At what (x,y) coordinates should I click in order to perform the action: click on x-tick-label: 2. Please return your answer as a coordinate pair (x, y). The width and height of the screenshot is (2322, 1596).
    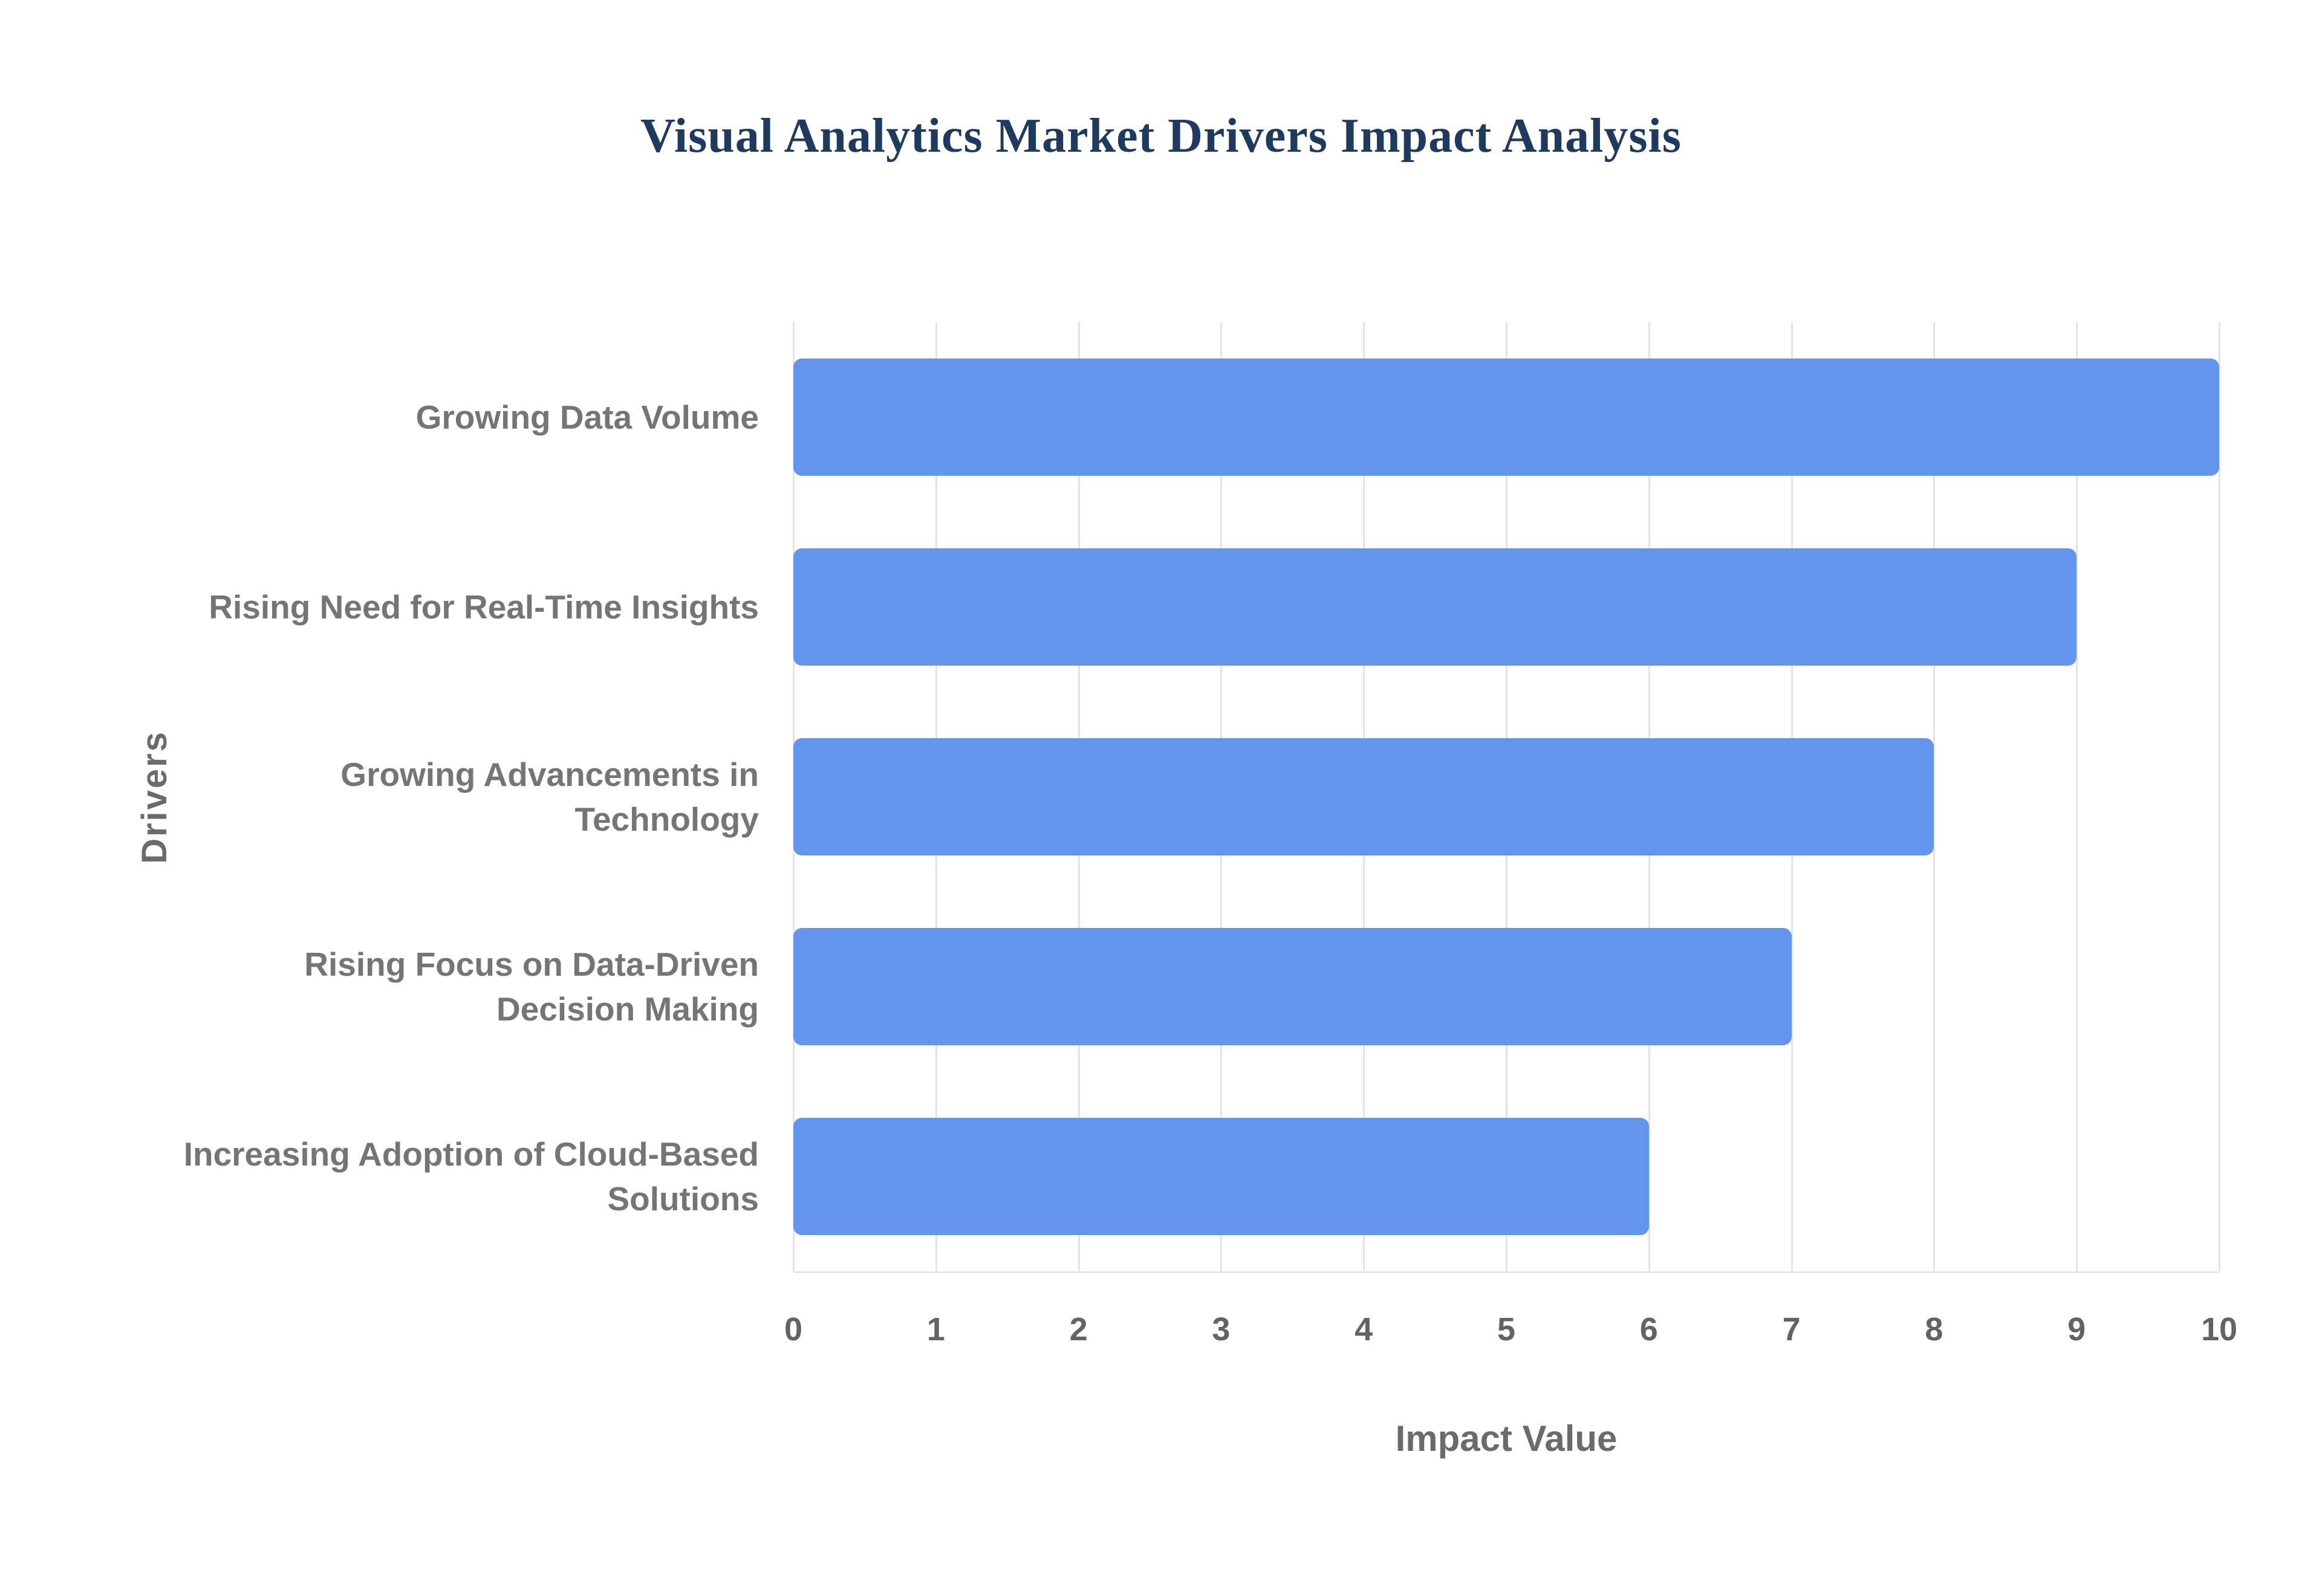
    Looking at the image, I should click on (1078, 1329).